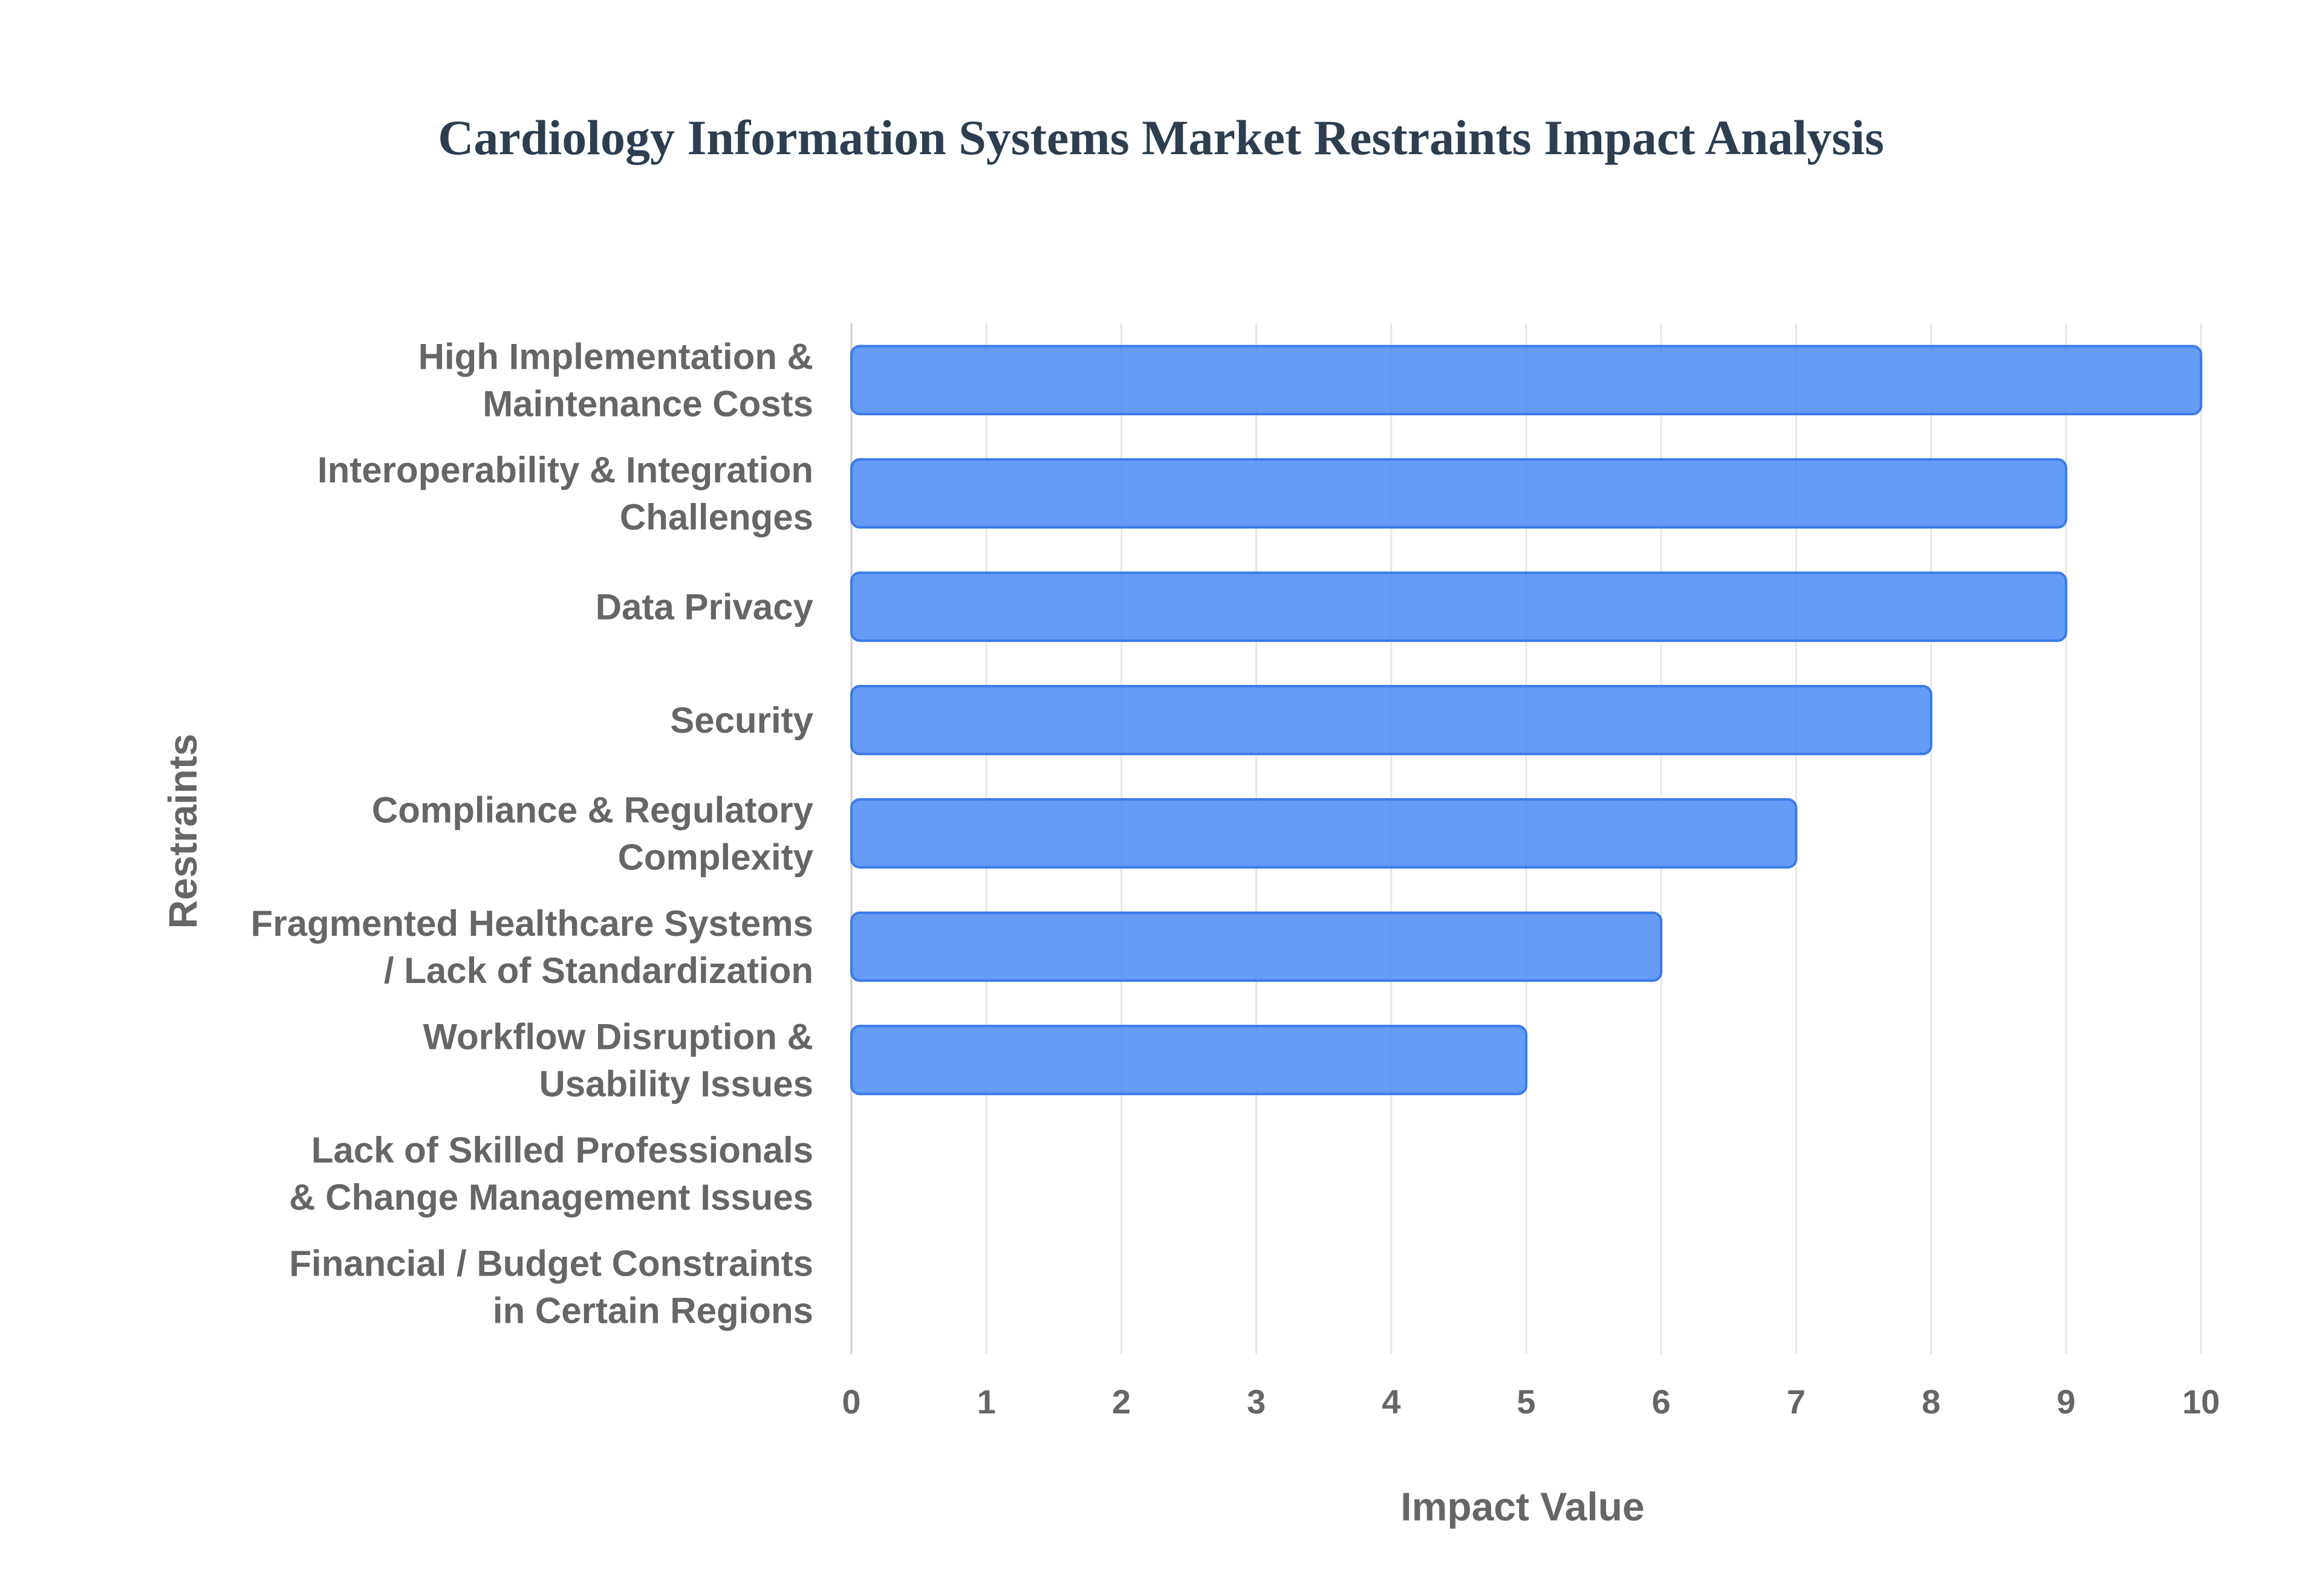 This screenshot has width=2322, height=1596. I want to click on x-tick-label: 9, so click(2066, 1402).